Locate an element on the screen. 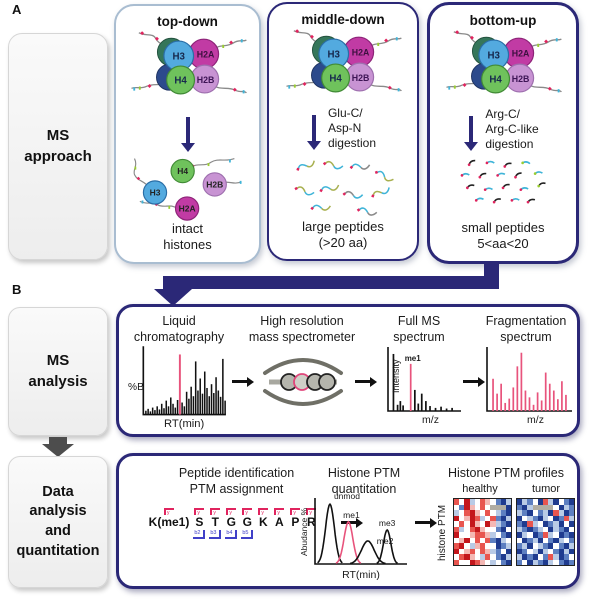  data-analysis-text: Data analysis and quantitation is located at coordinates (58, 521).